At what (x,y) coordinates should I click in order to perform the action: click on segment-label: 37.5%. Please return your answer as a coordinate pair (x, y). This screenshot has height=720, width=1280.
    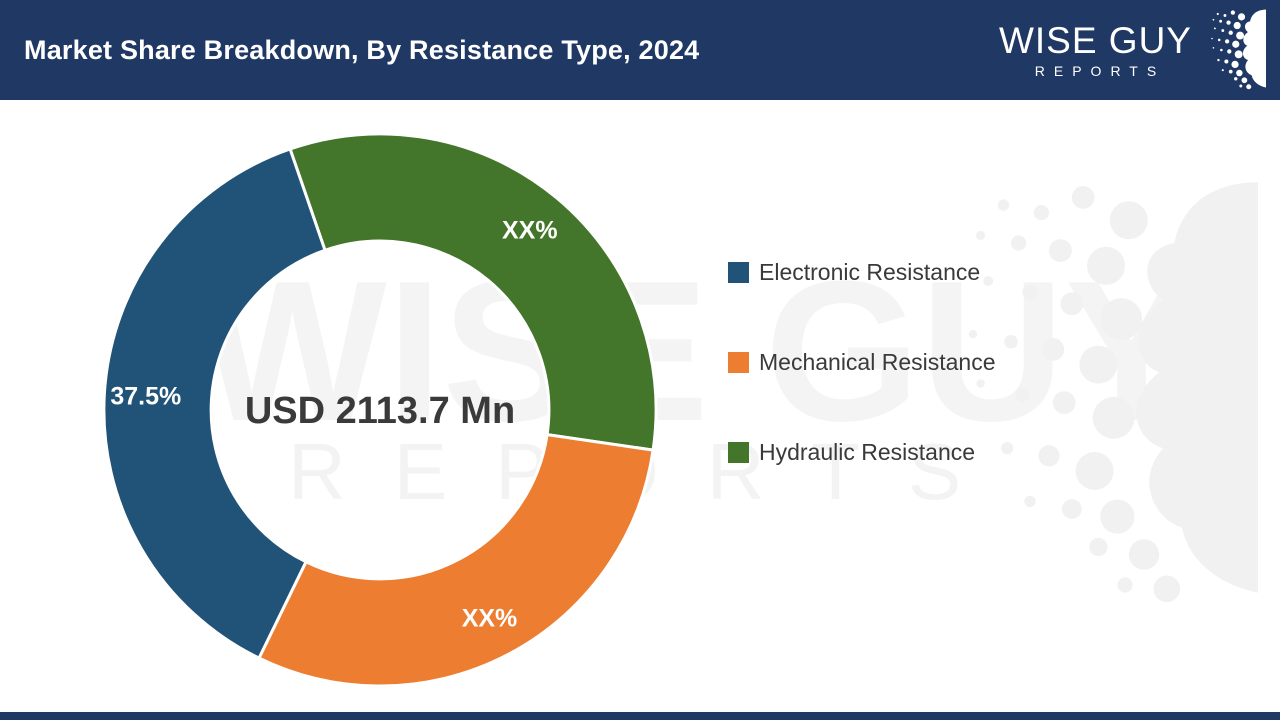
    Looking at the image, I should click on (145, 397).